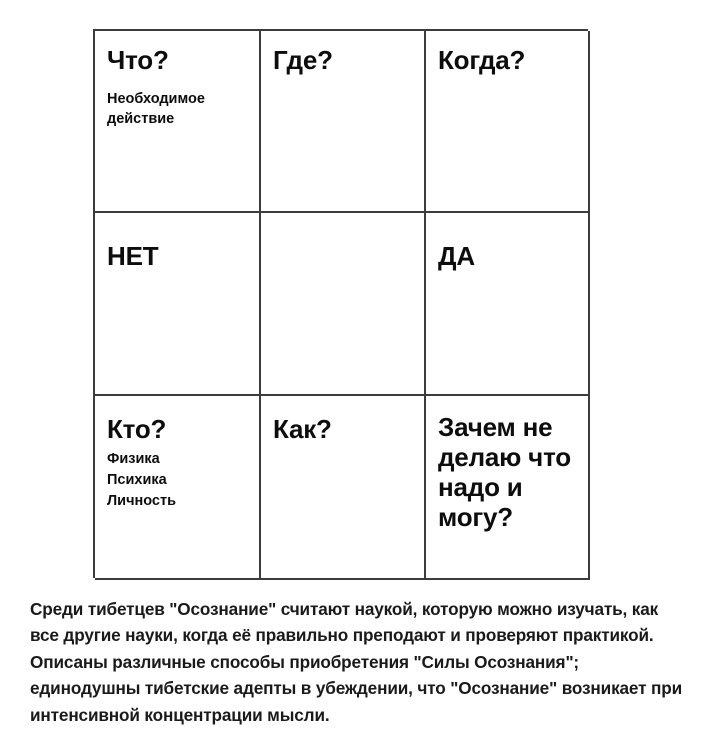  Describe the element at coordinates (482, 60) in the screenshot. I see `cell-title-when: Когда?` at that location.